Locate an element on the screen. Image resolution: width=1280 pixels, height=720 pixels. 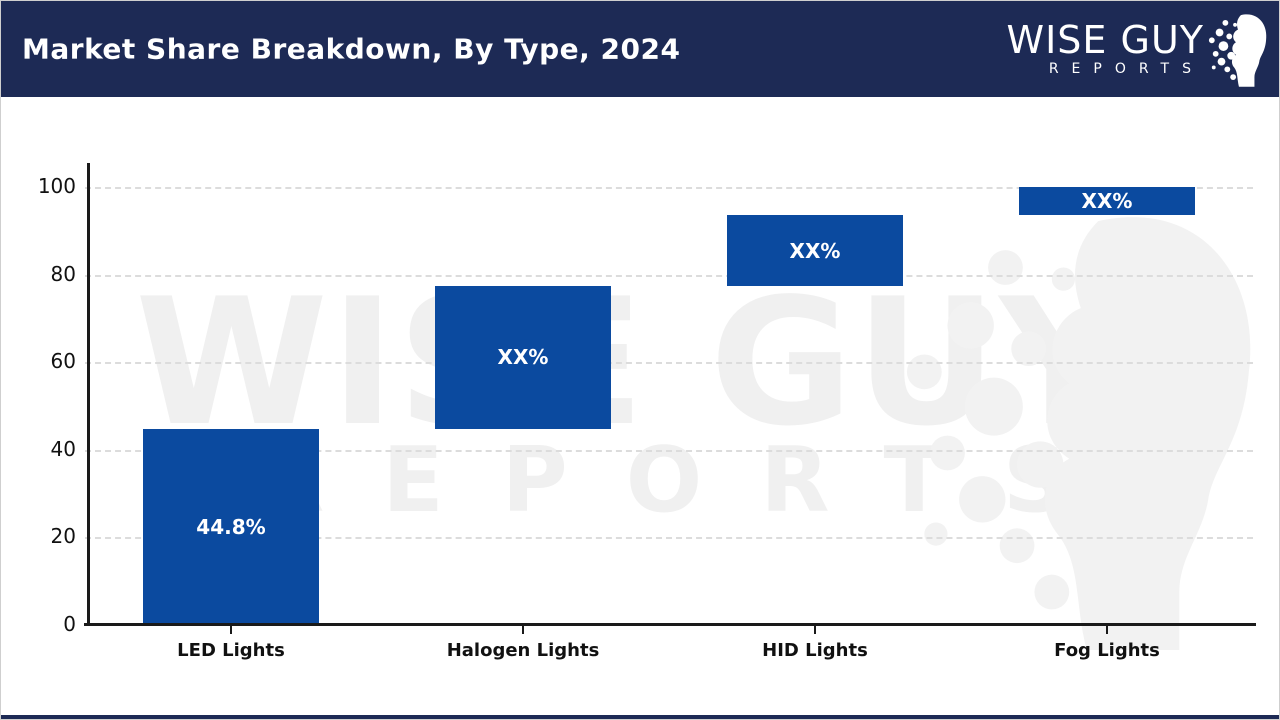
x-axis-tick-led-lights is located at coordinates (231, 630).